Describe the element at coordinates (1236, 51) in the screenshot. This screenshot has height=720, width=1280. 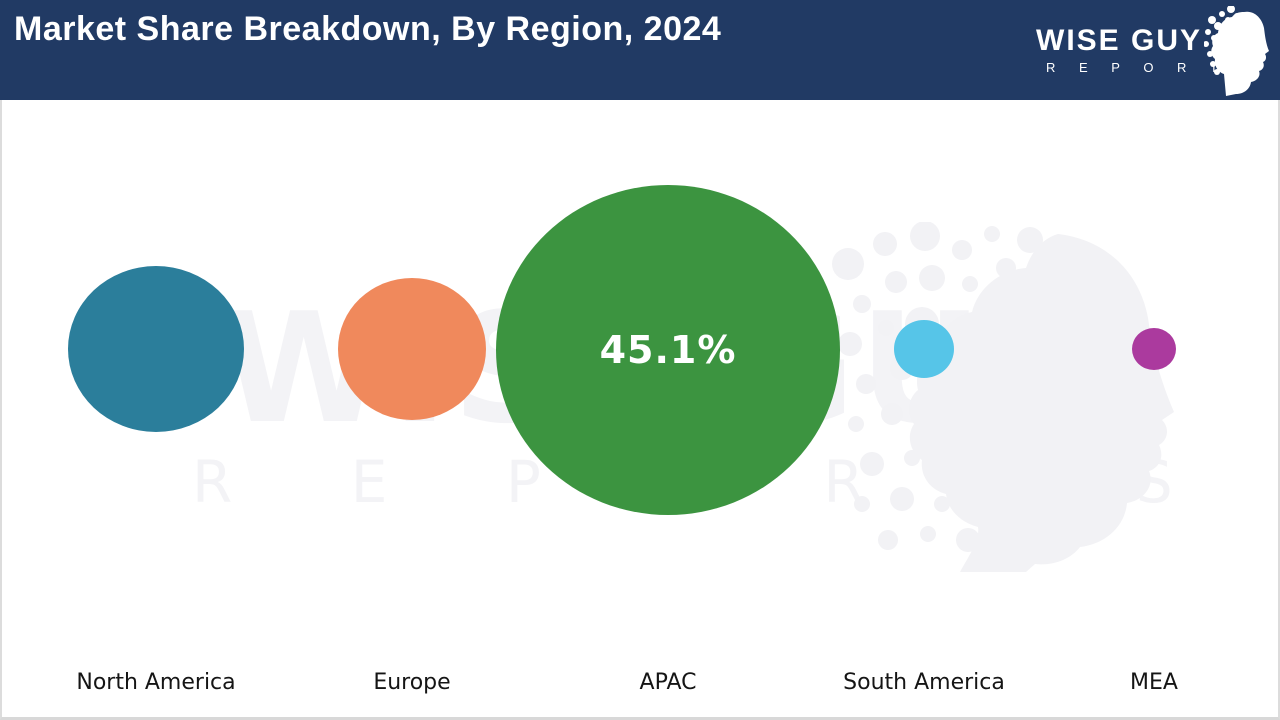
I see `logo-head-icon` at that location.